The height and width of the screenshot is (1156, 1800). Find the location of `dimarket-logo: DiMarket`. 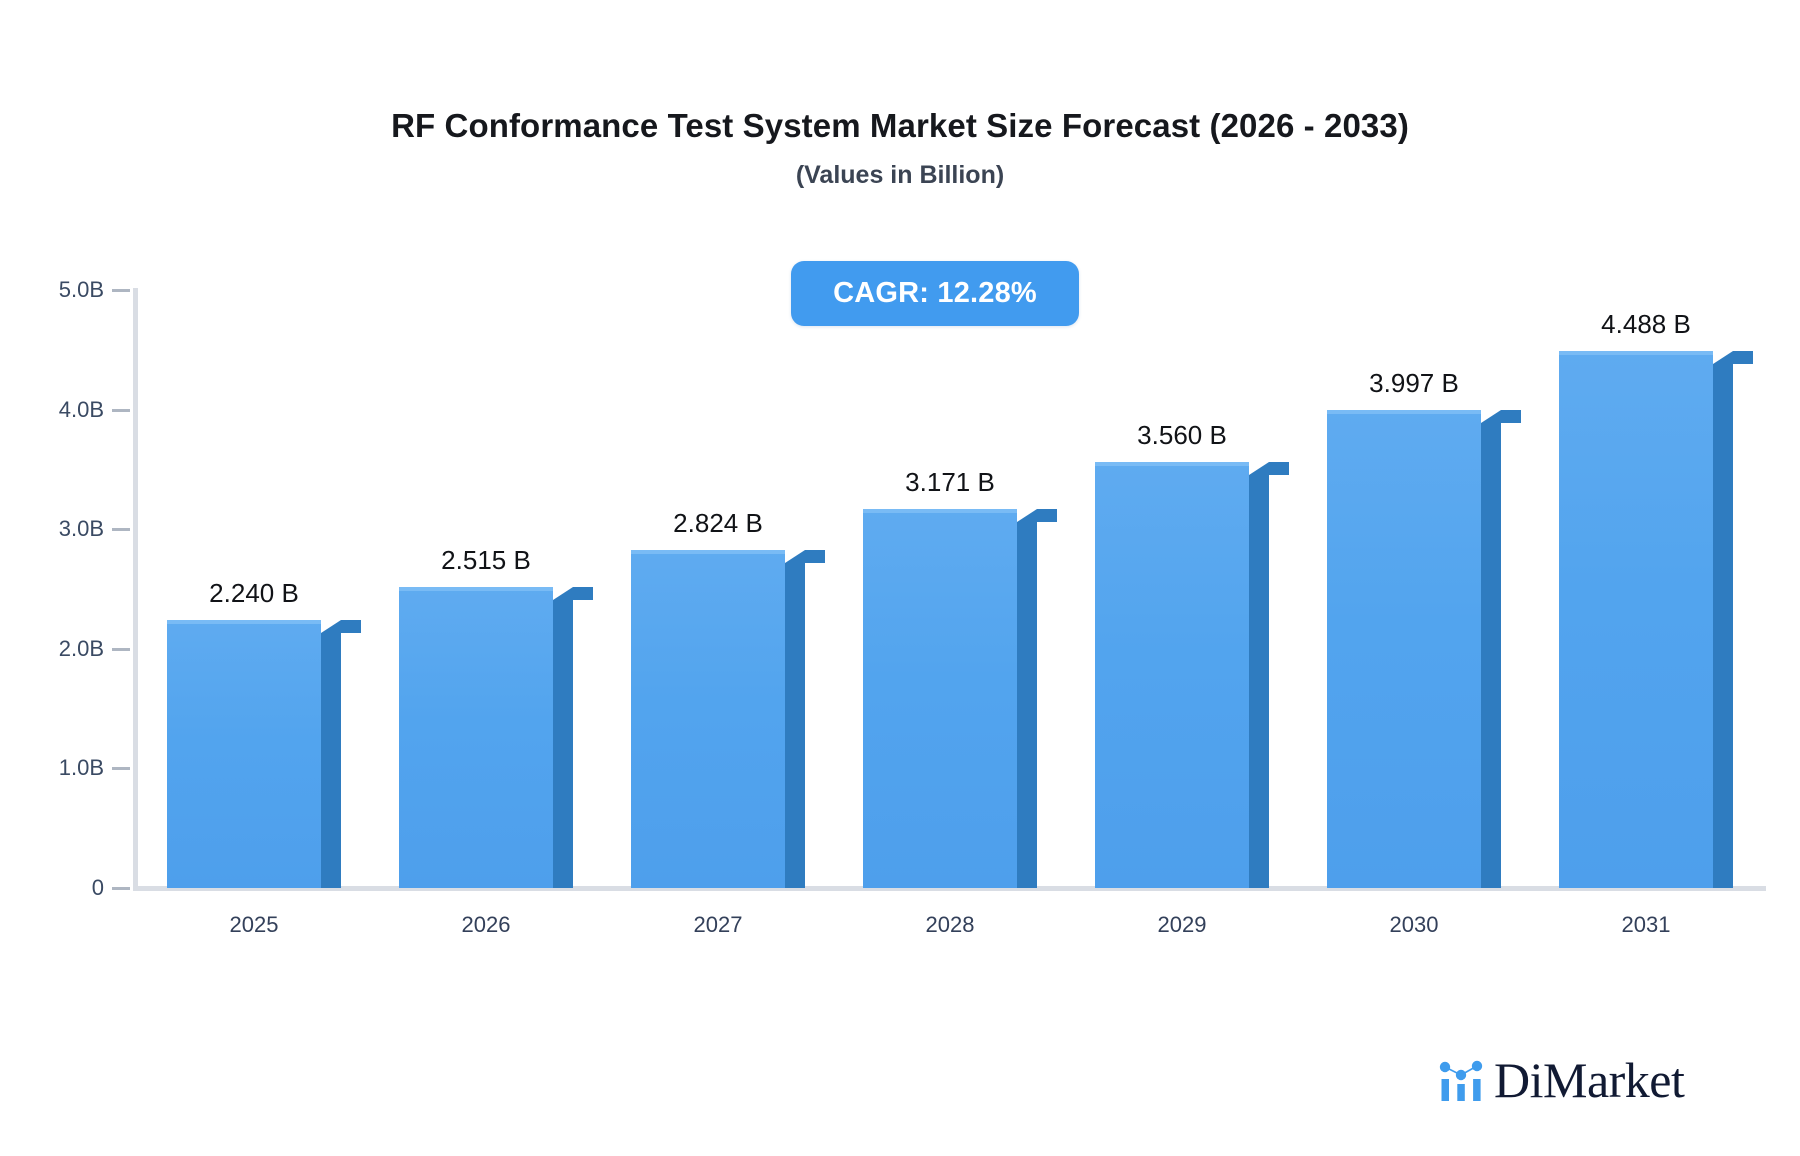

dimarket-logo: DiMarket is located at coordinates (1561, 1080).